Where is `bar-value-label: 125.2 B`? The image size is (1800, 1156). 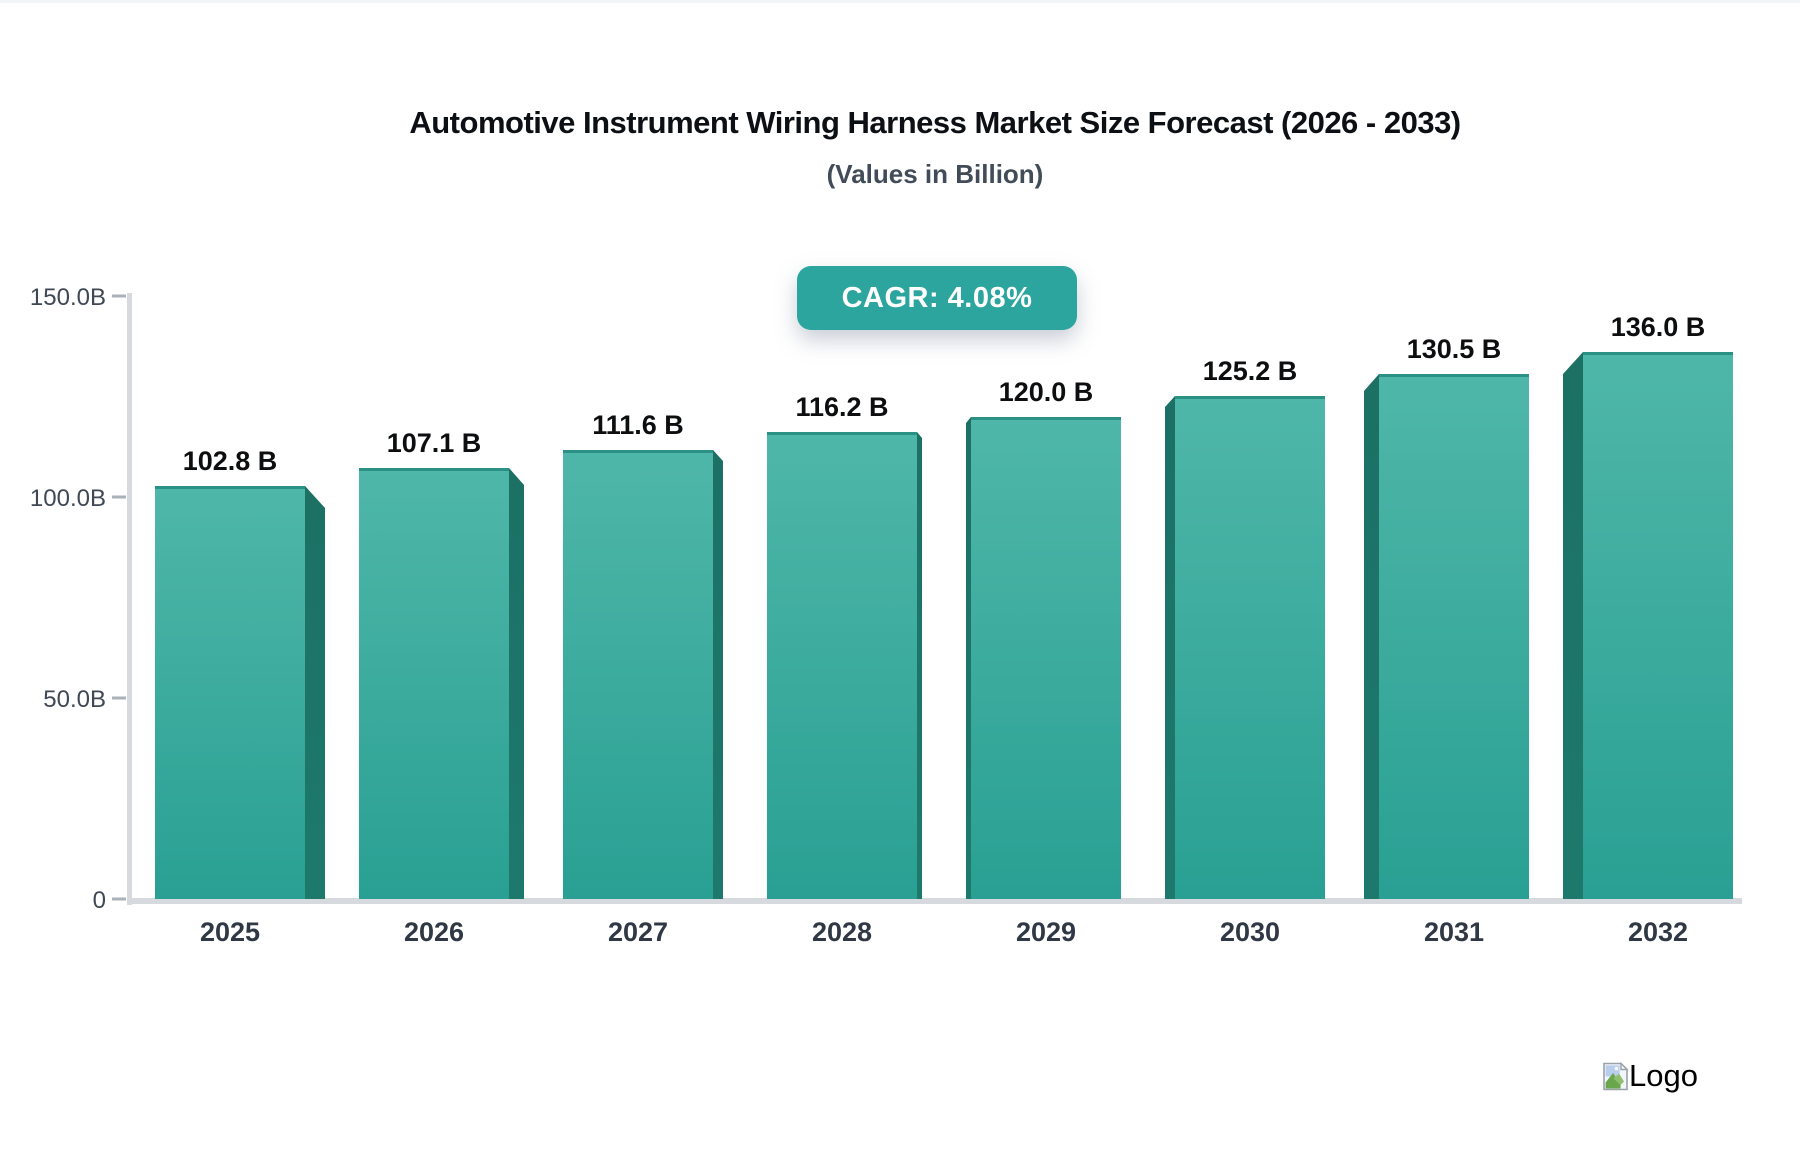 bar-value-label: 125.2 B is located at coordinates (1250, 371).